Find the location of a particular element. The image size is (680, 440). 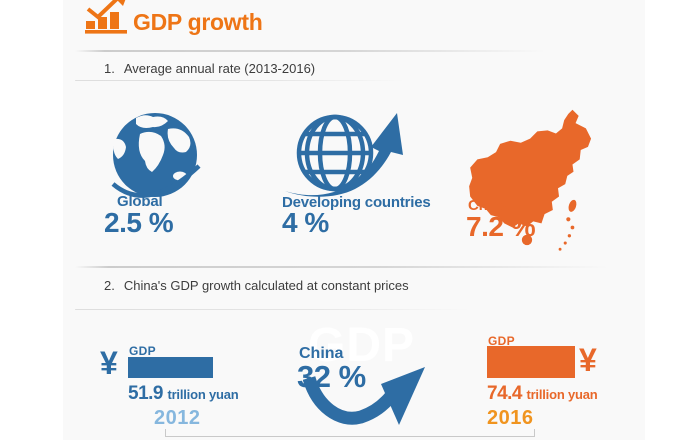

rate-value-developing: 4 % is located at coordinates (305, 222).